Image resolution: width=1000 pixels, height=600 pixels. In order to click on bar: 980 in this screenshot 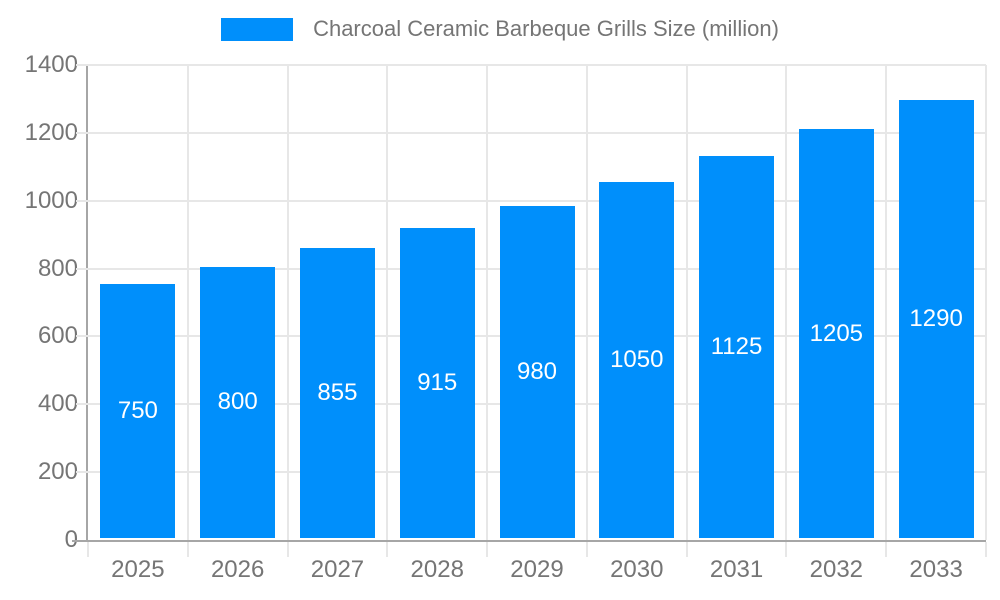, I will do `click(537, 371)`.